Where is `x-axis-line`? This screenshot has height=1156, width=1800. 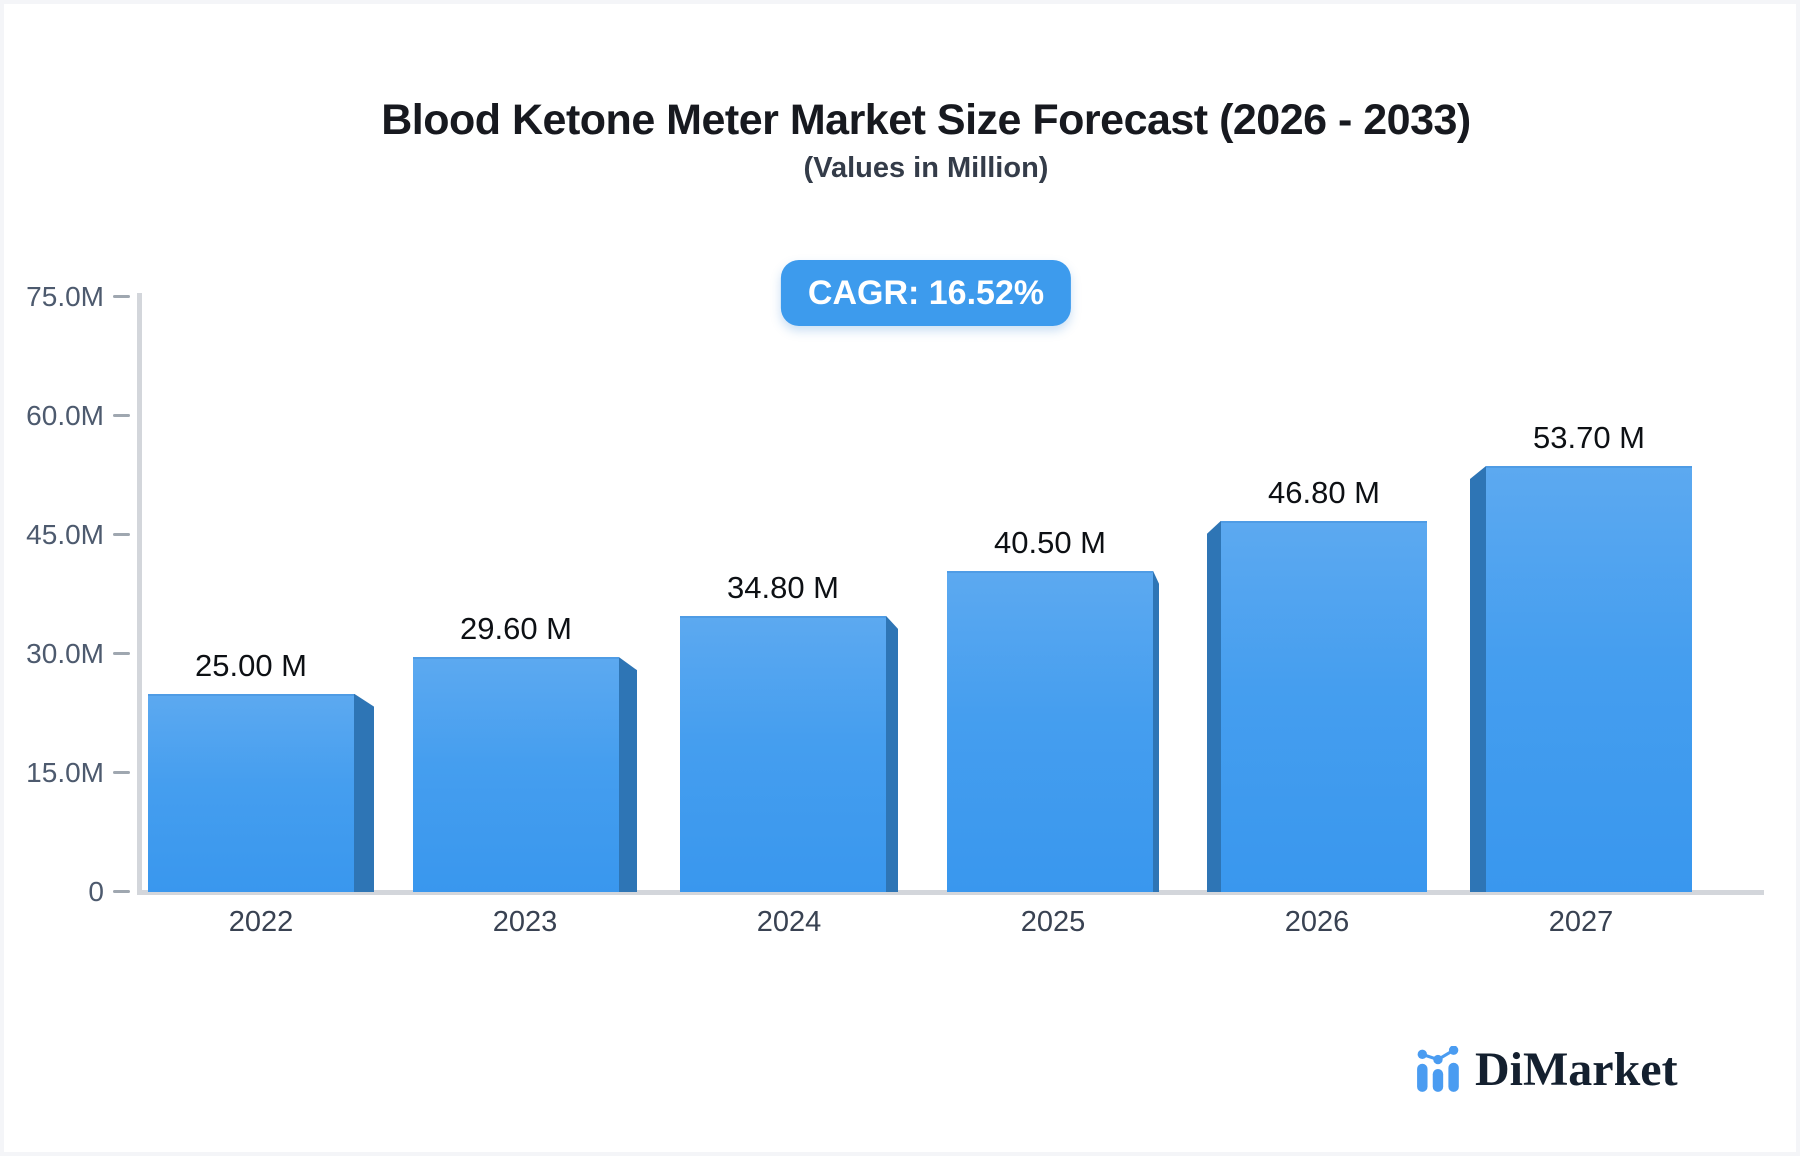 x-axis-line is located at coordinates (950, 892).